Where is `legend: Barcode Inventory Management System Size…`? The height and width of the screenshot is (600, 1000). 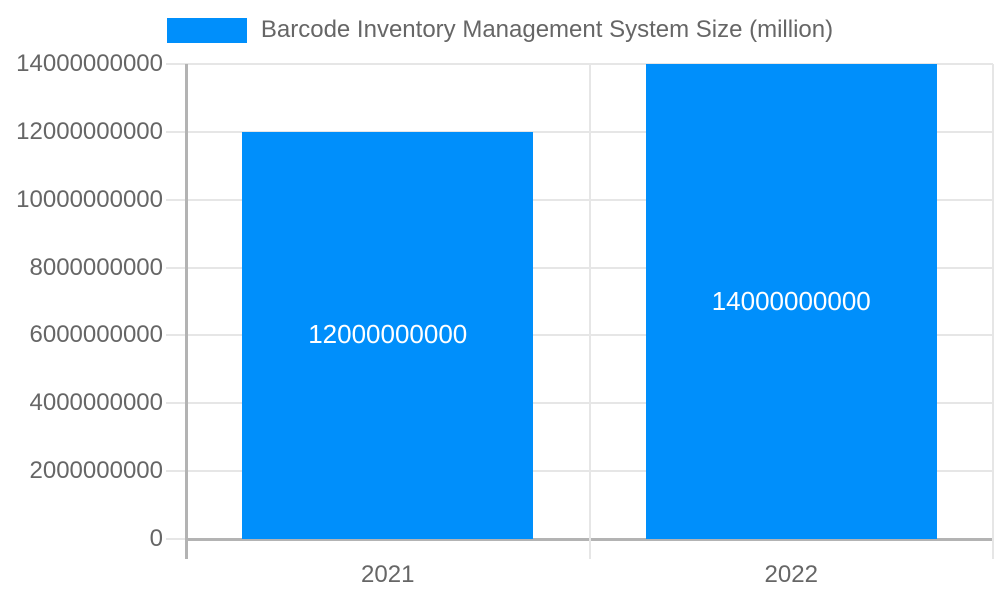
legend: Barcode Inventory Management System Size… is located at coordinates (500, 30).